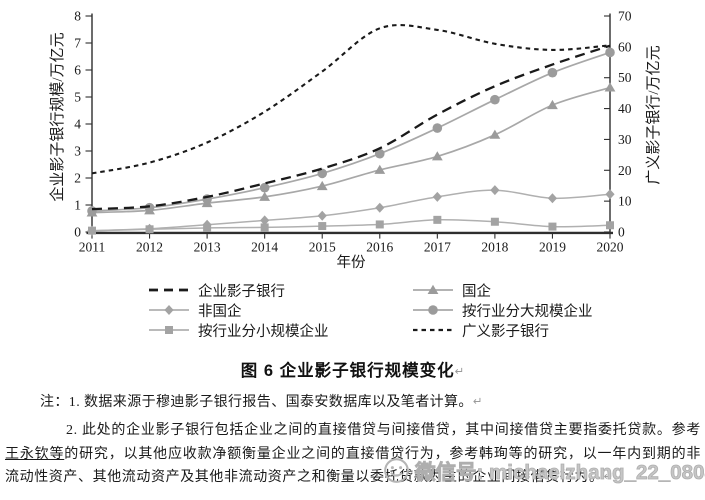 Image resolution: width=705 pixels, height=500 pixels. I want to click on note-1: 注：1. 数据来源于穆迪影子银行报告、国泰安数据库以及笔者计算。↵, so click(261, 402).